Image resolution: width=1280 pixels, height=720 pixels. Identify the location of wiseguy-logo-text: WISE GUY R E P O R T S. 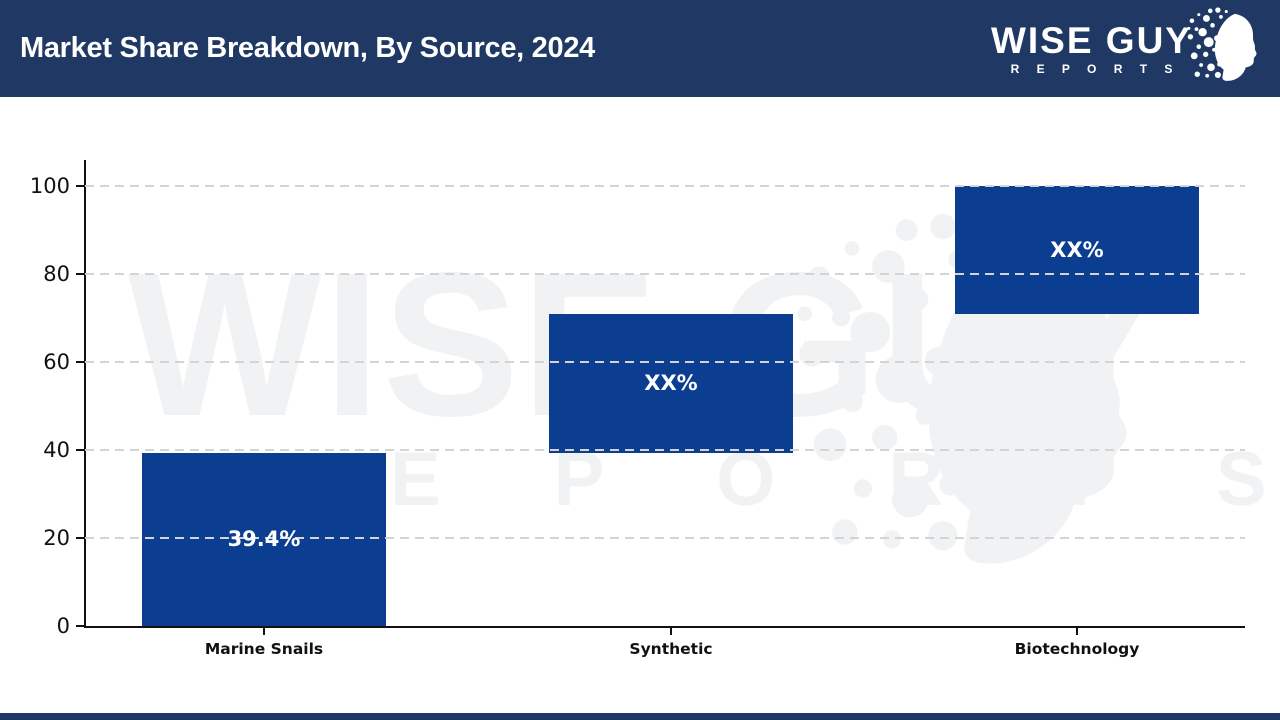
(1091, 49).